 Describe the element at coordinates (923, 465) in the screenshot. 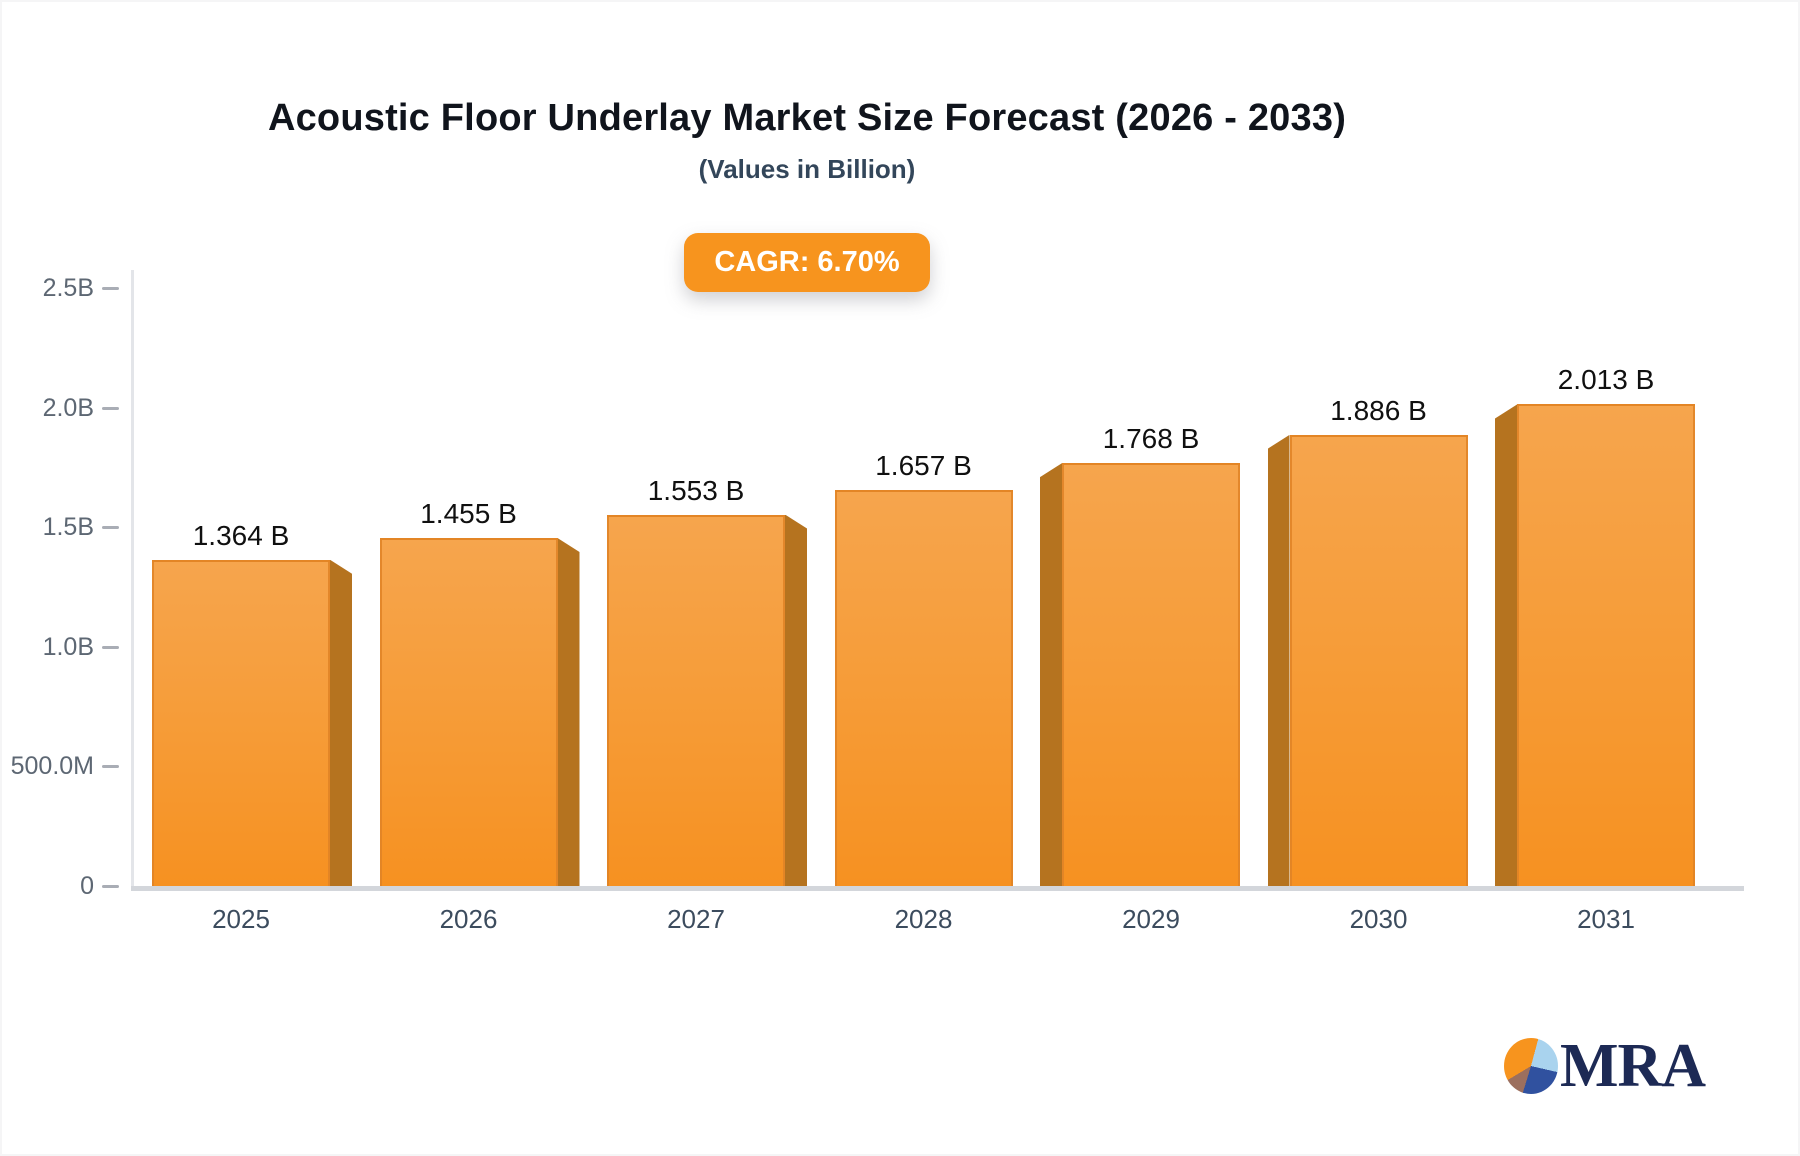

I see `bar-value-label: 1.657 B` at that location.